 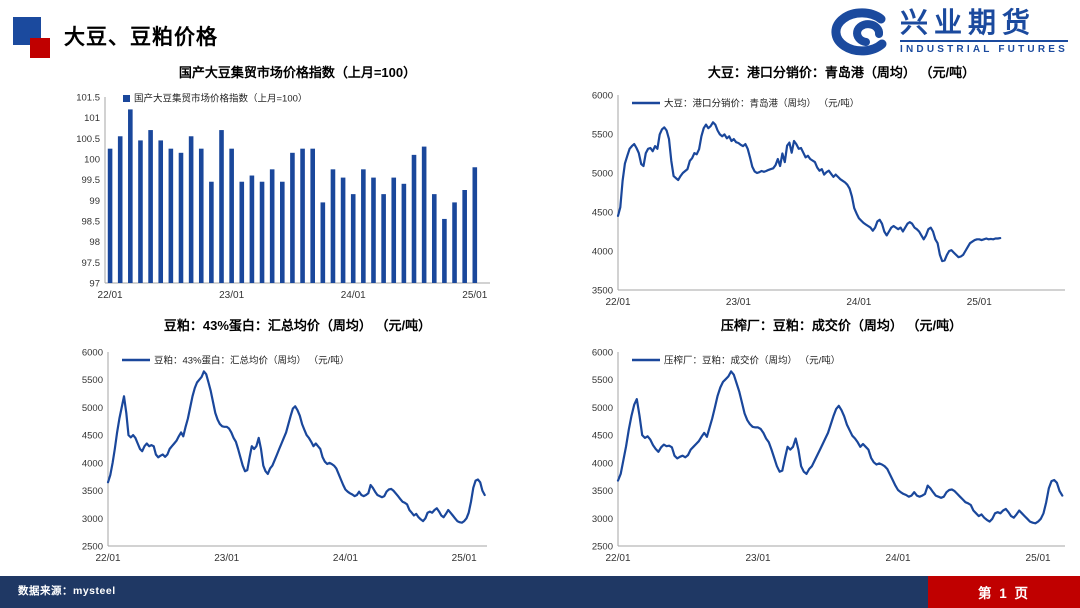 I want to click on svg-text: 97.5, so click(x=91, y=263).